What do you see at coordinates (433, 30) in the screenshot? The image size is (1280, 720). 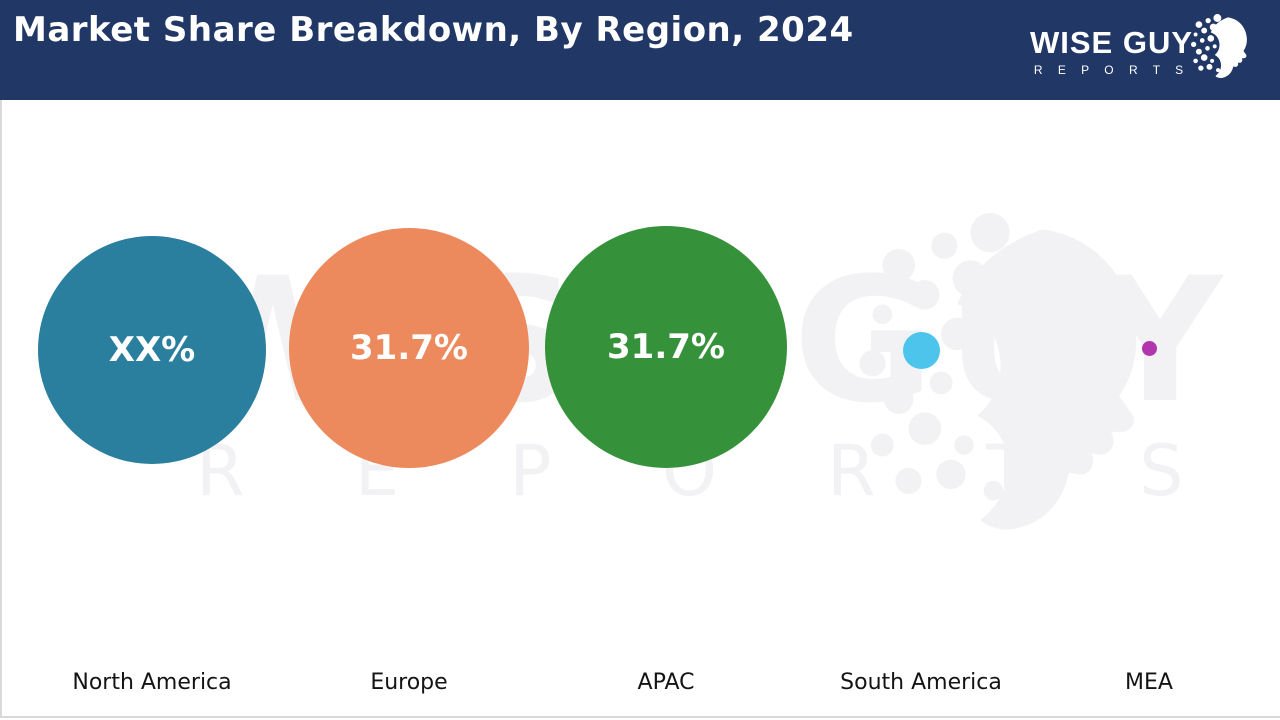 I see `page-title: Market Share Breakdown, By Region, 2024` at bounding box center [433, 30].